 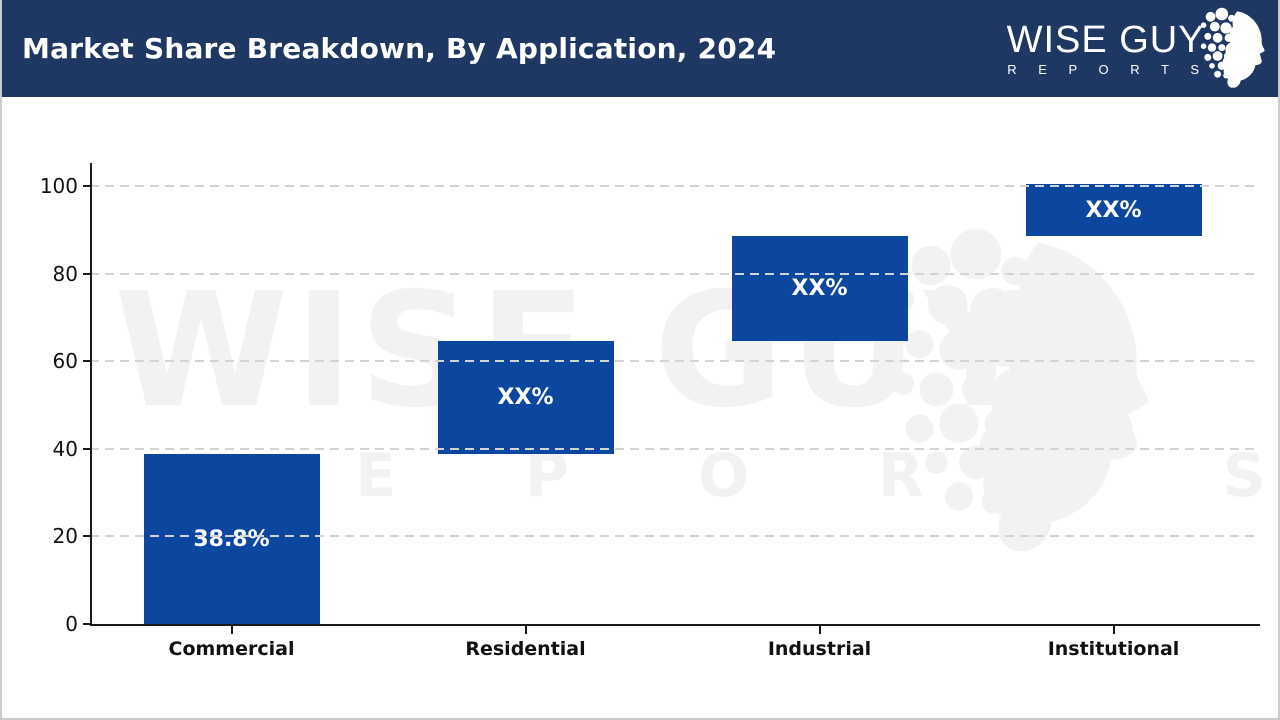 I want to click on y-axis-tick-label: 60, so click(x=65, y=361).